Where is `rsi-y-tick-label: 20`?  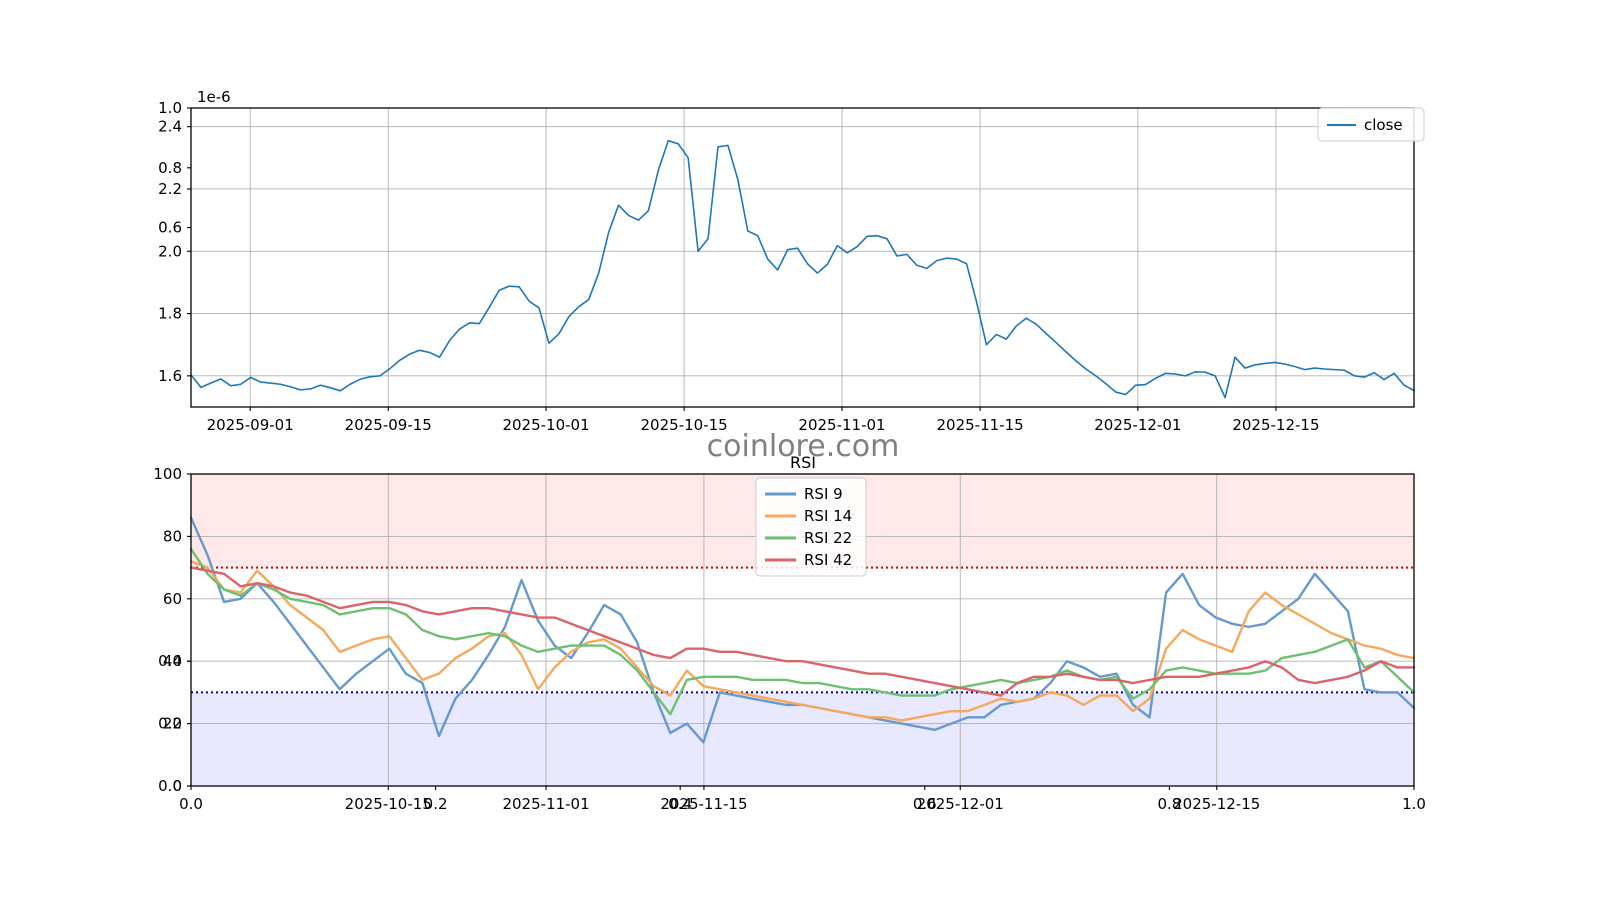 rsi-y-tick-label: 20 is located at coordinates (172, 724).